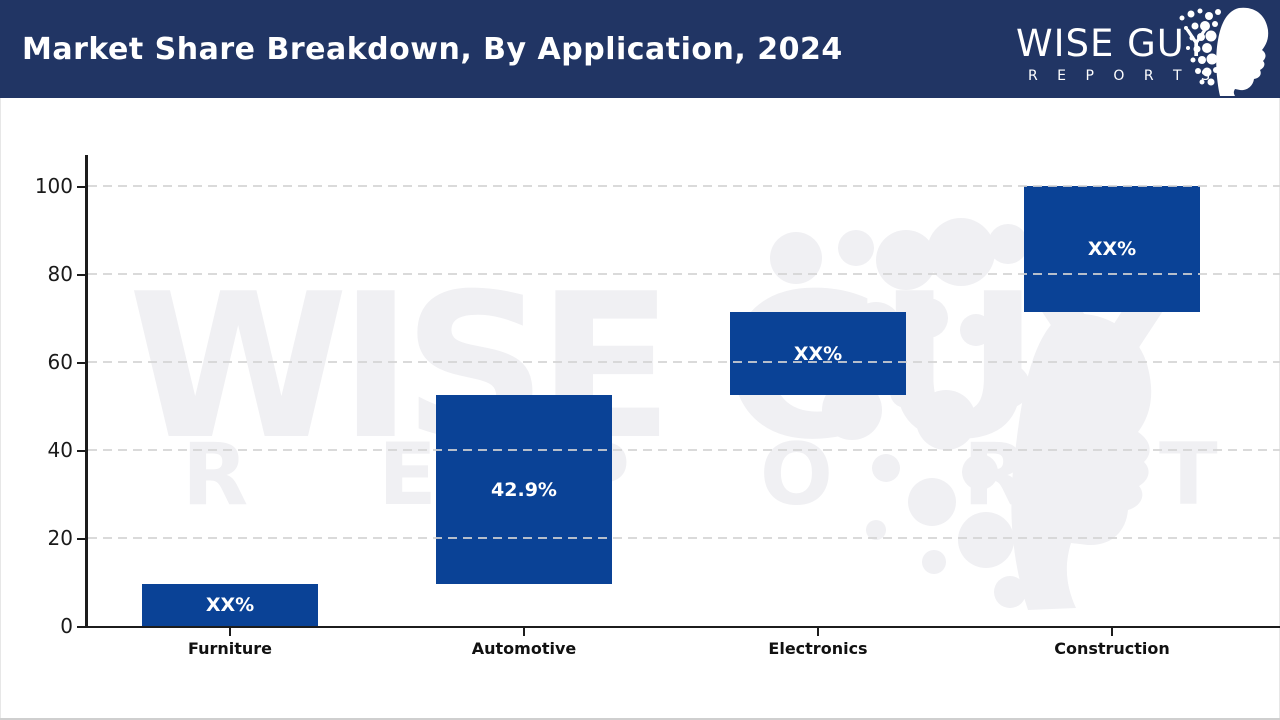 The height and width of the screenshot is (720, 1280). Describe the element at coordinates (86, 391) in the screenshot. I see `y-axis-line` at that location.